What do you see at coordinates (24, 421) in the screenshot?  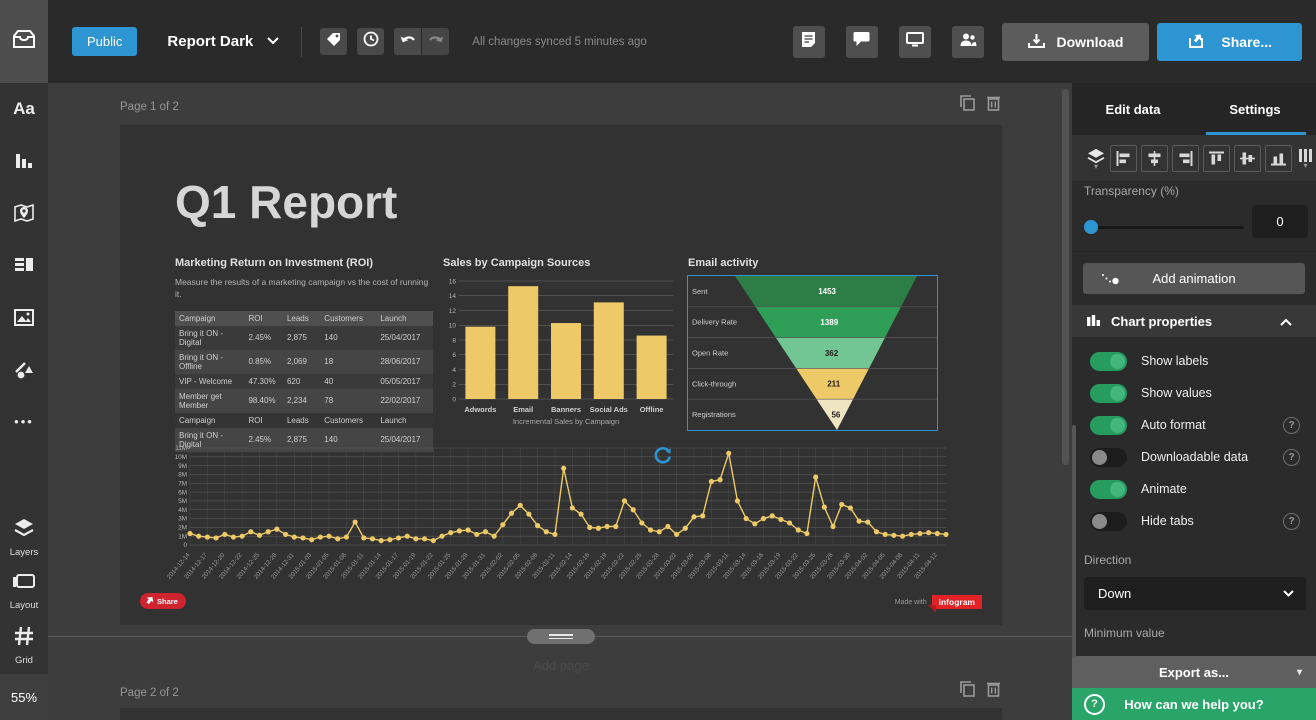 I see `more-tools-button: •••` at bounding box center [24, 421].